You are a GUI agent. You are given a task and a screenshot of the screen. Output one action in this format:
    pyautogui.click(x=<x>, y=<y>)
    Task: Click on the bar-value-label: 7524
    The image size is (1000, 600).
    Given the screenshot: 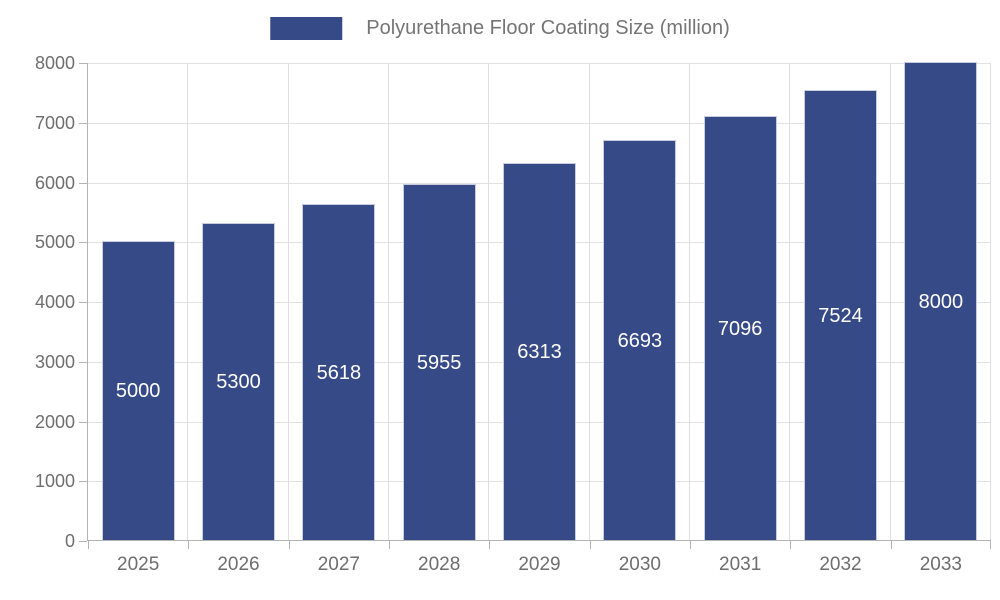 What is the action you would take?
    pyautogui.click(x=840, y=315)
    